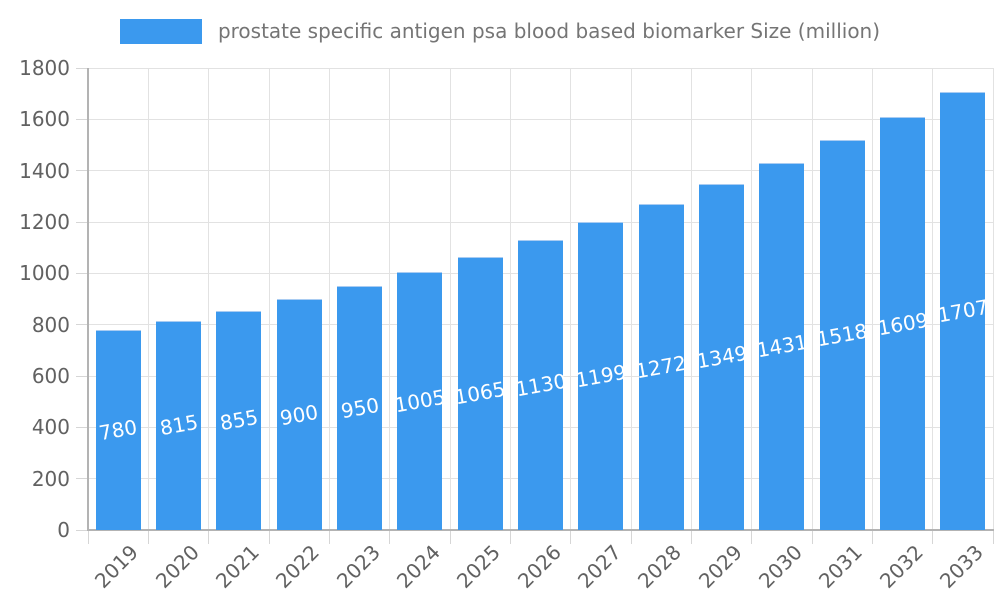 This screenshot has width=1000, height=600. What do you see at coordinates (63, 530) in the screenshot?
I see `y-tick-label: 0` at bounding box center [63, 530].